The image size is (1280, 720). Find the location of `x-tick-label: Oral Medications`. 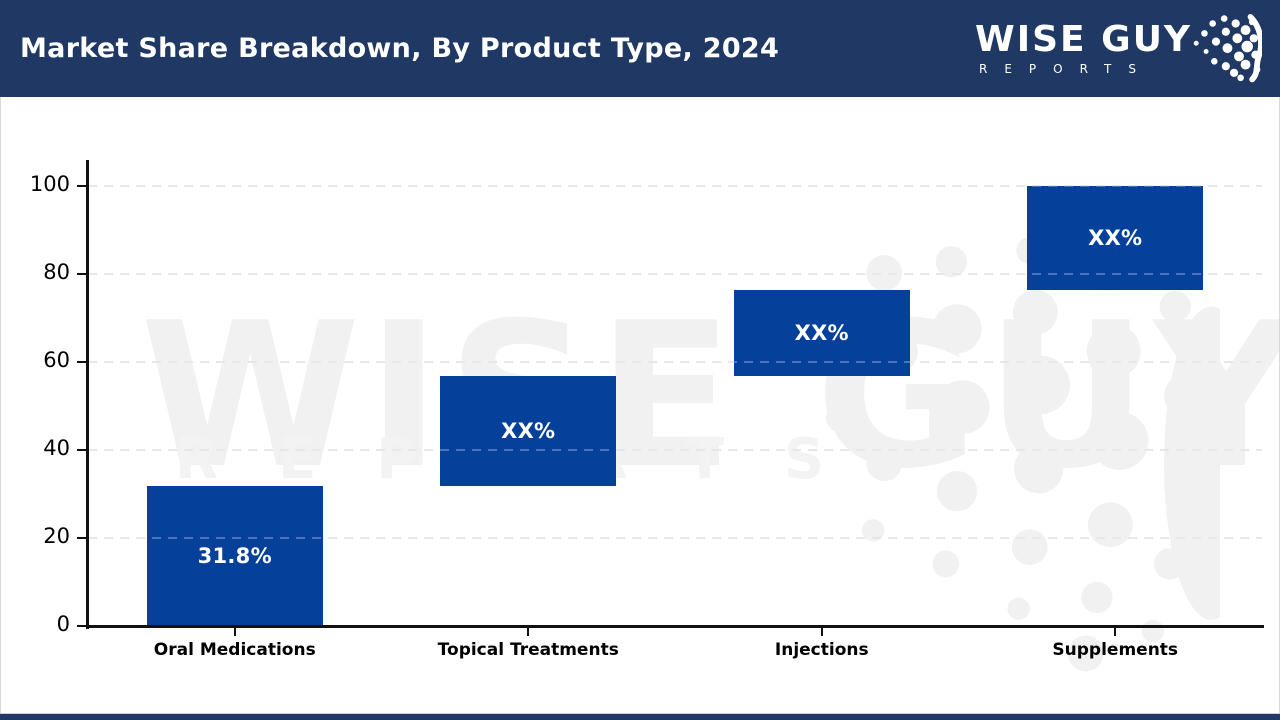

x-tick-label: Oral Medications is located at coordinates (234, 650).